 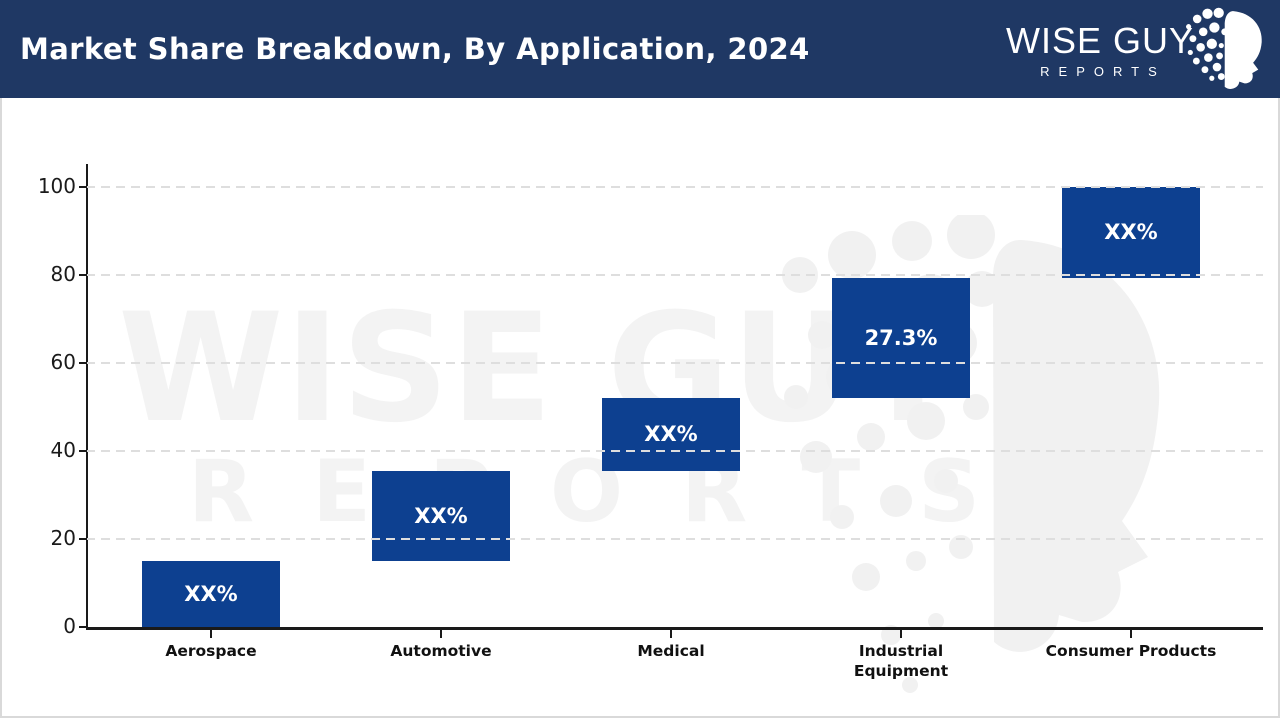 I want to click on y-tick-label-60: 60, so click(x=63, y=361).